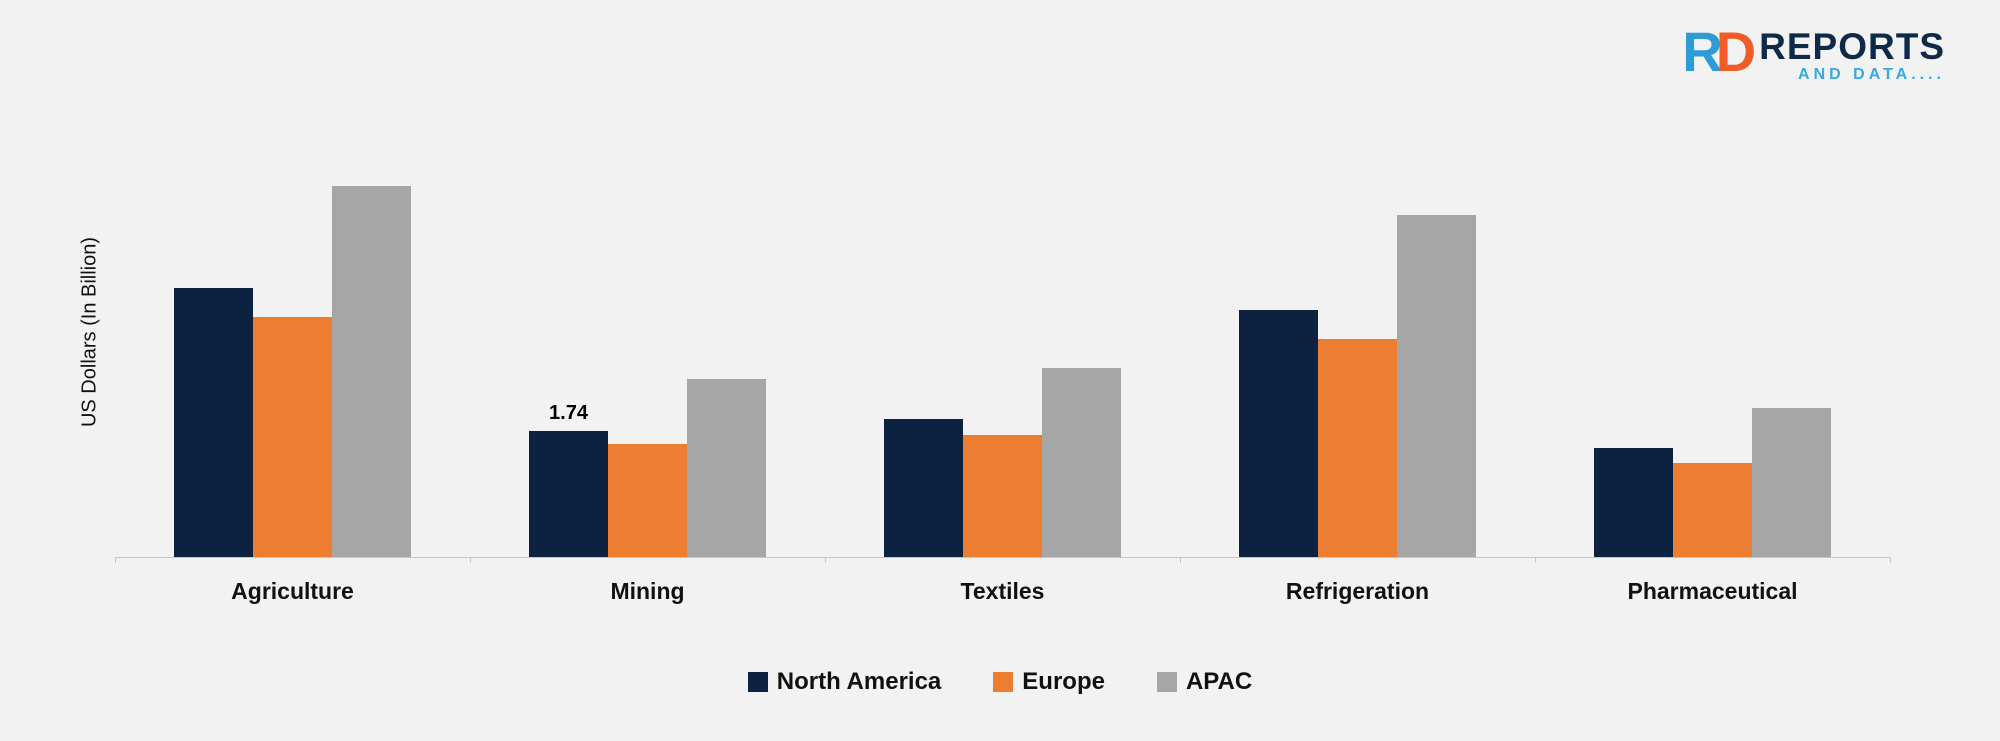  I want to click on bar-group-mining: 1.74, so click(647, 357).